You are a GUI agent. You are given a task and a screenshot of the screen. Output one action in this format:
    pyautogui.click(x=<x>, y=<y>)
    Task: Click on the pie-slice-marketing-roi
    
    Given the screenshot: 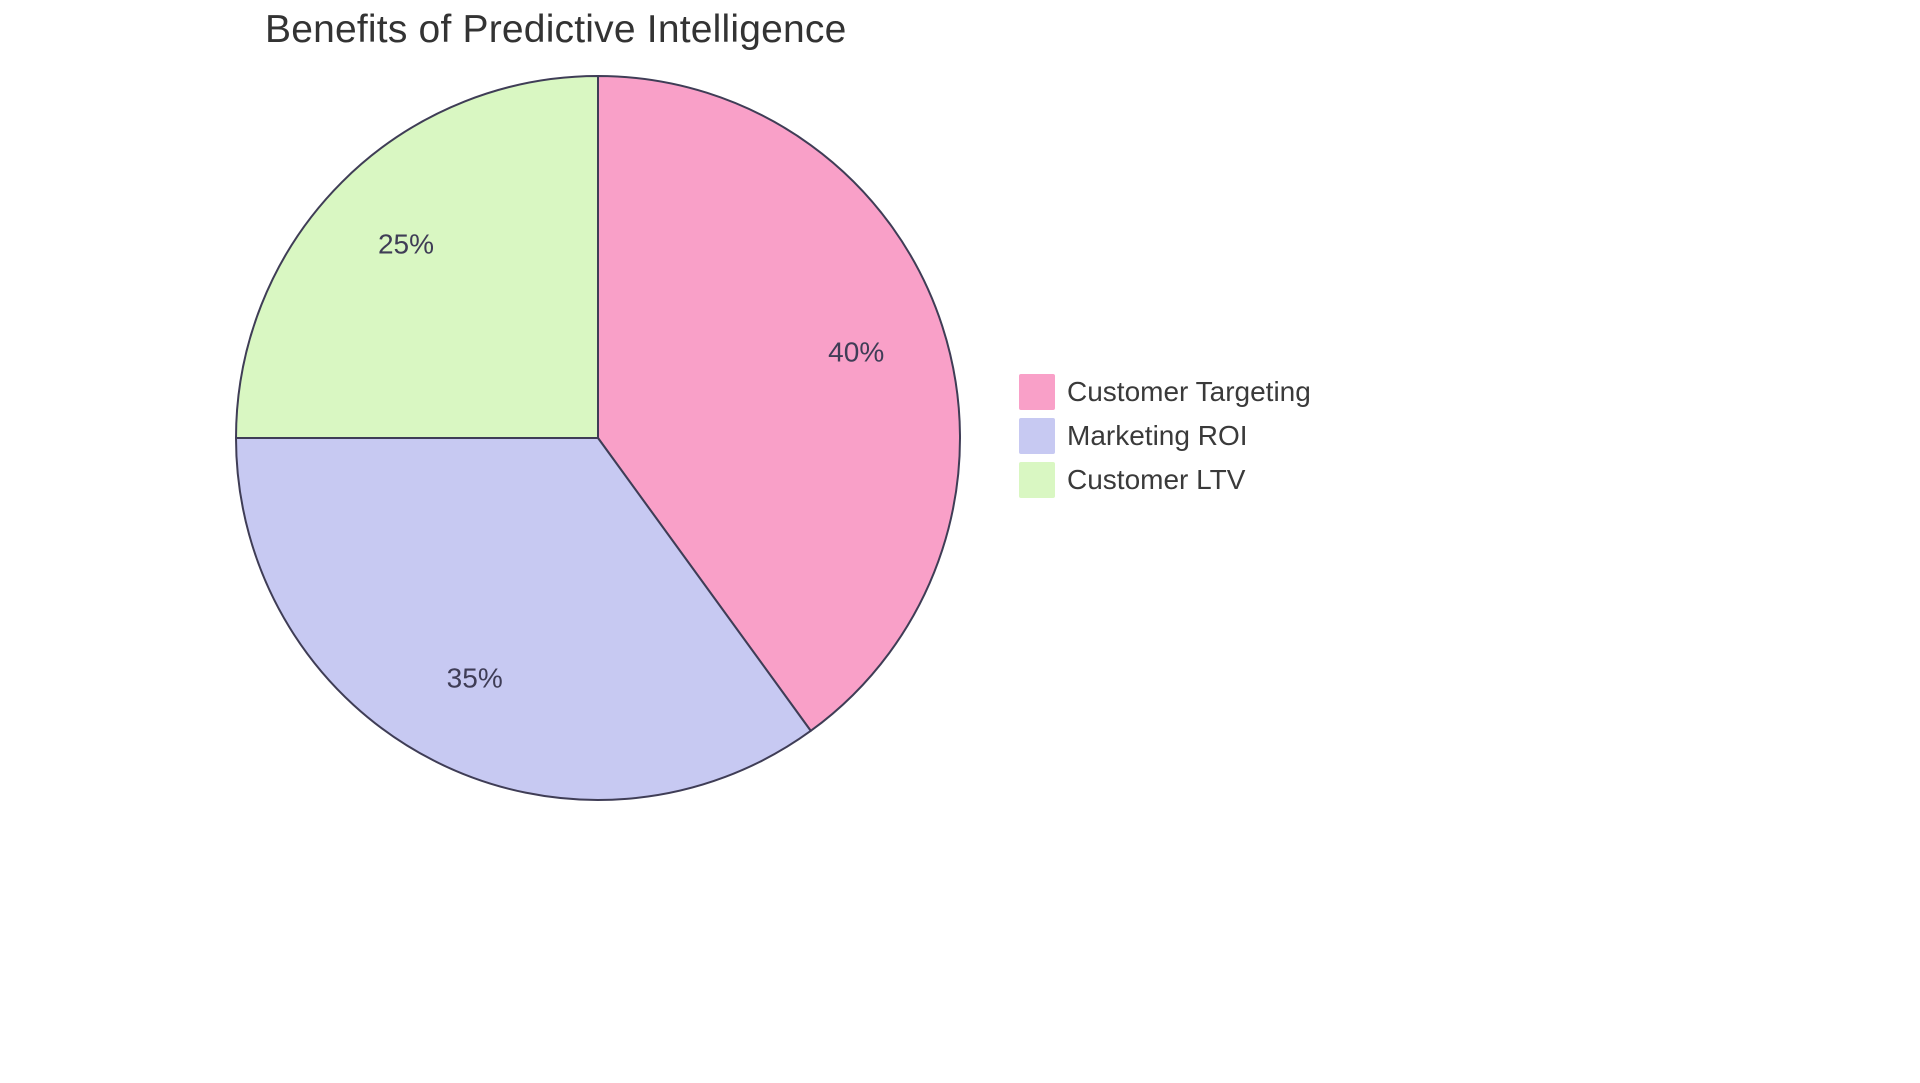 What is the action you would take?
    pyautogui.click(x=523, y=619)
    